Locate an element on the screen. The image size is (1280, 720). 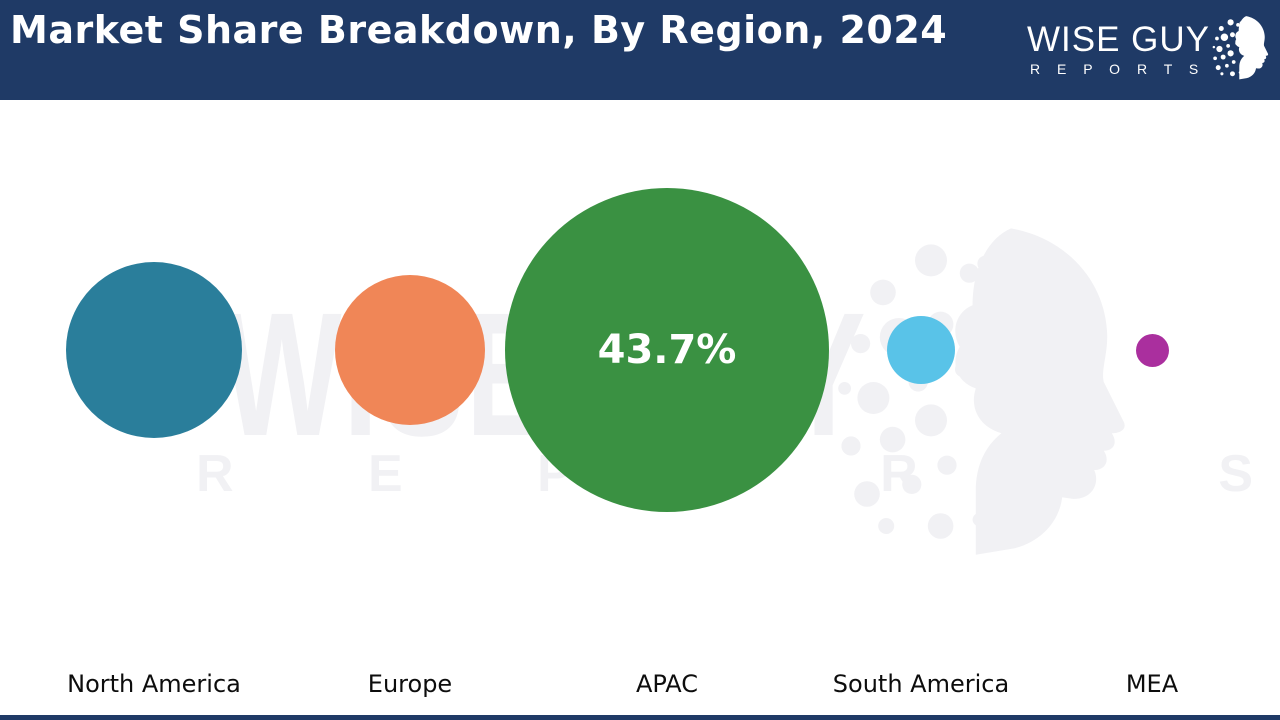
category-label-apac: APAC is located at coordinates (667, 684).